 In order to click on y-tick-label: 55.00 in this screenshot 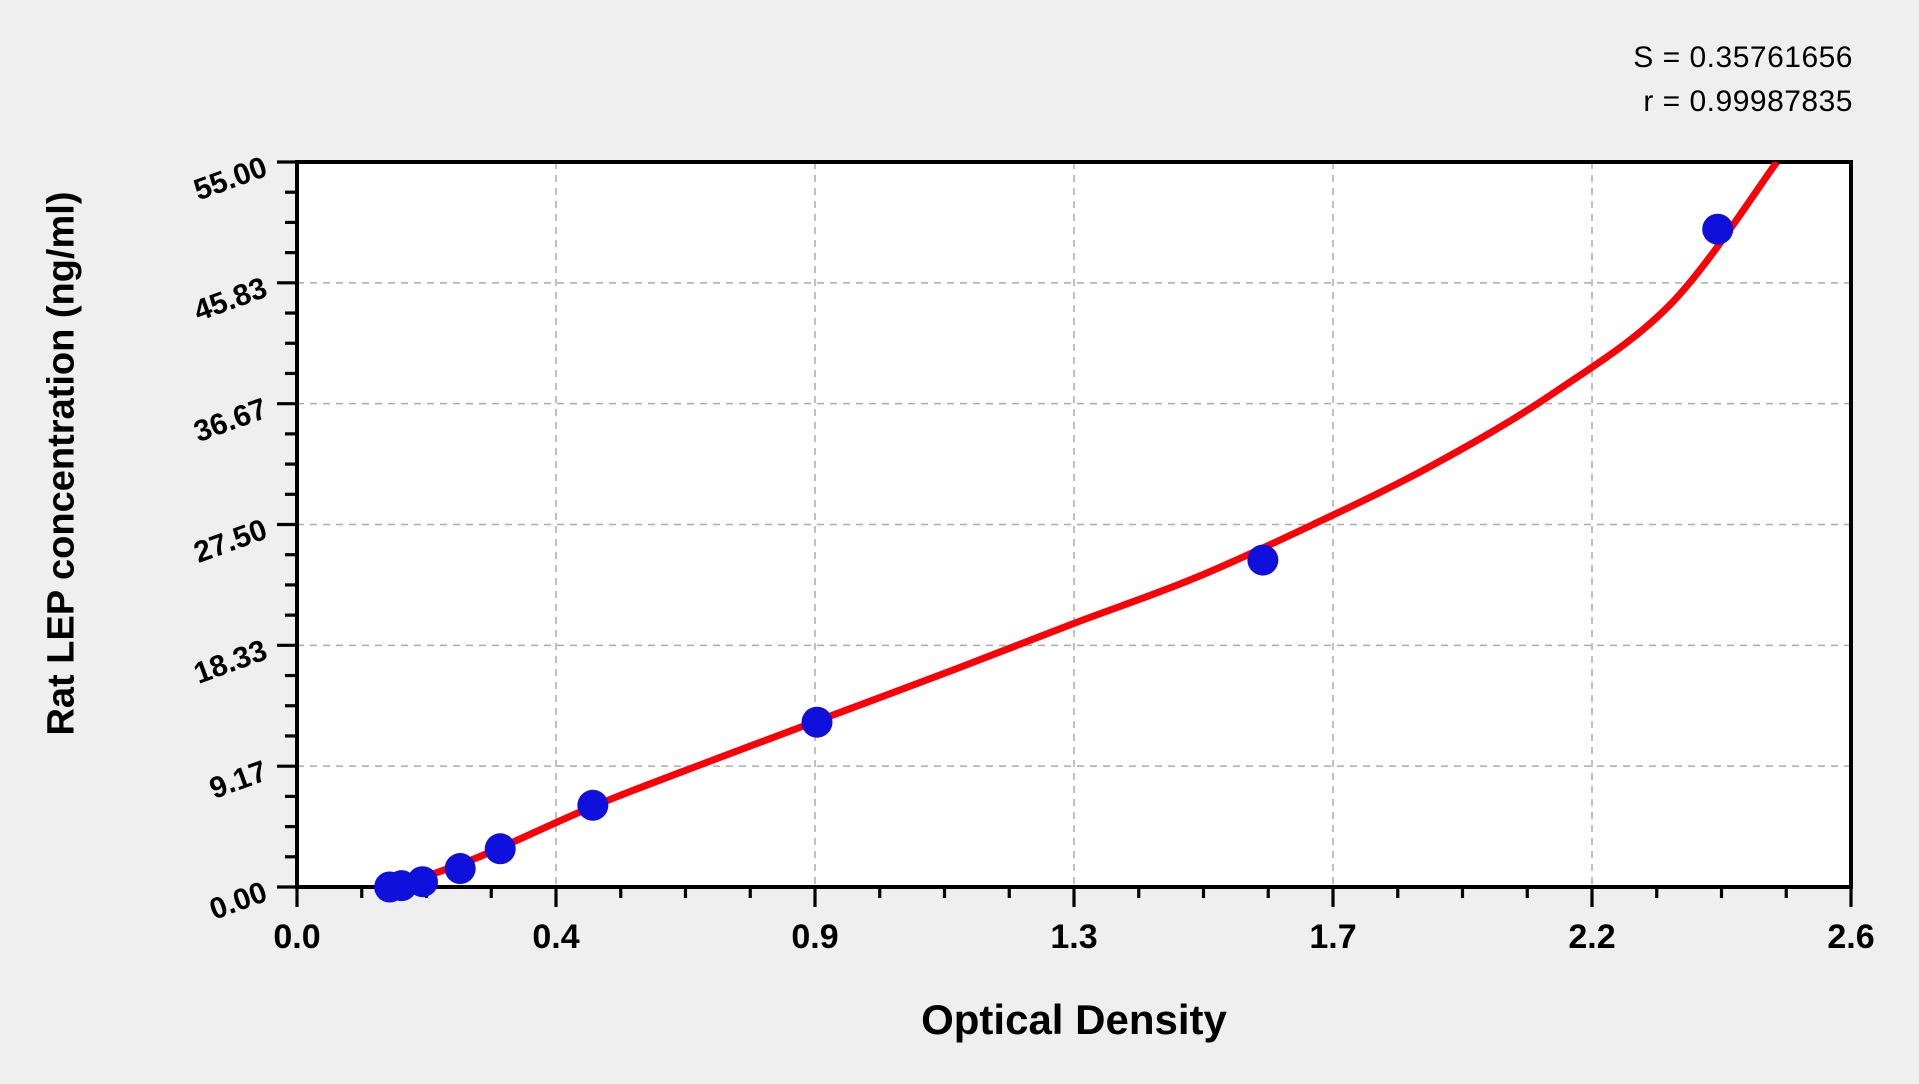, I will do `click(231, 179)`.